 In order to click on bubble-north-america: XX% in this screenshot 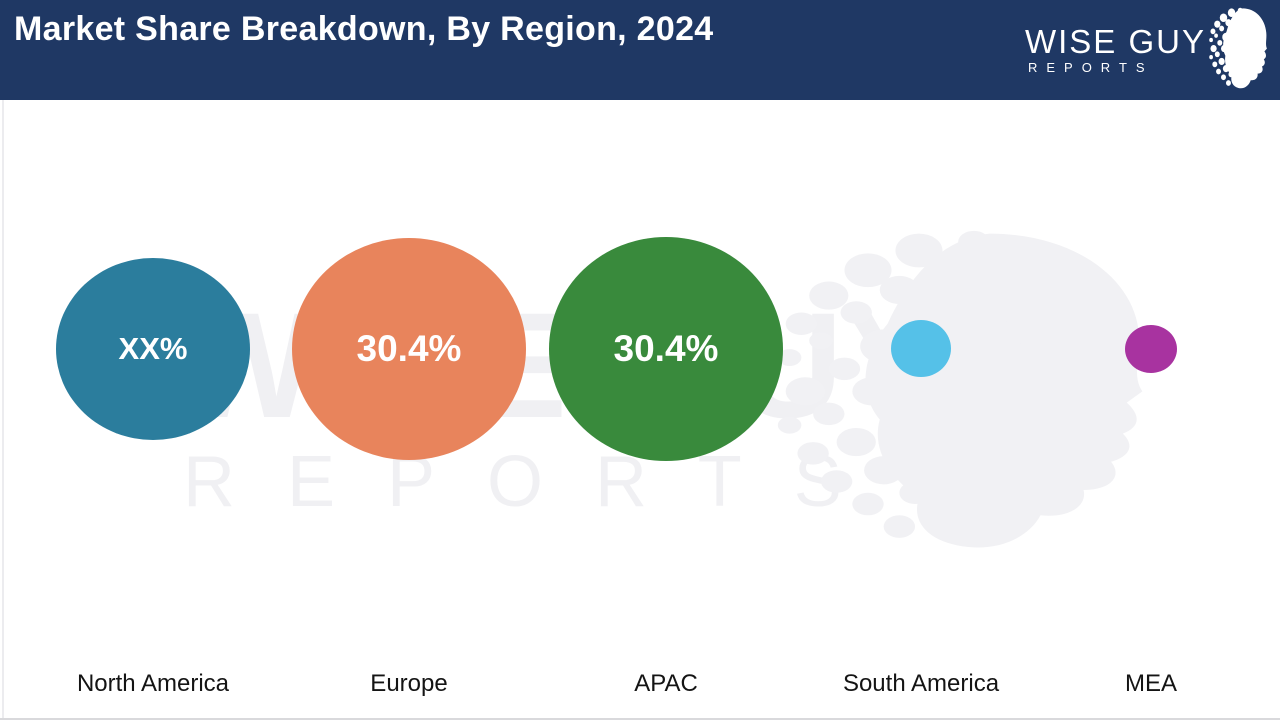, I will do `click(153, 349)`.